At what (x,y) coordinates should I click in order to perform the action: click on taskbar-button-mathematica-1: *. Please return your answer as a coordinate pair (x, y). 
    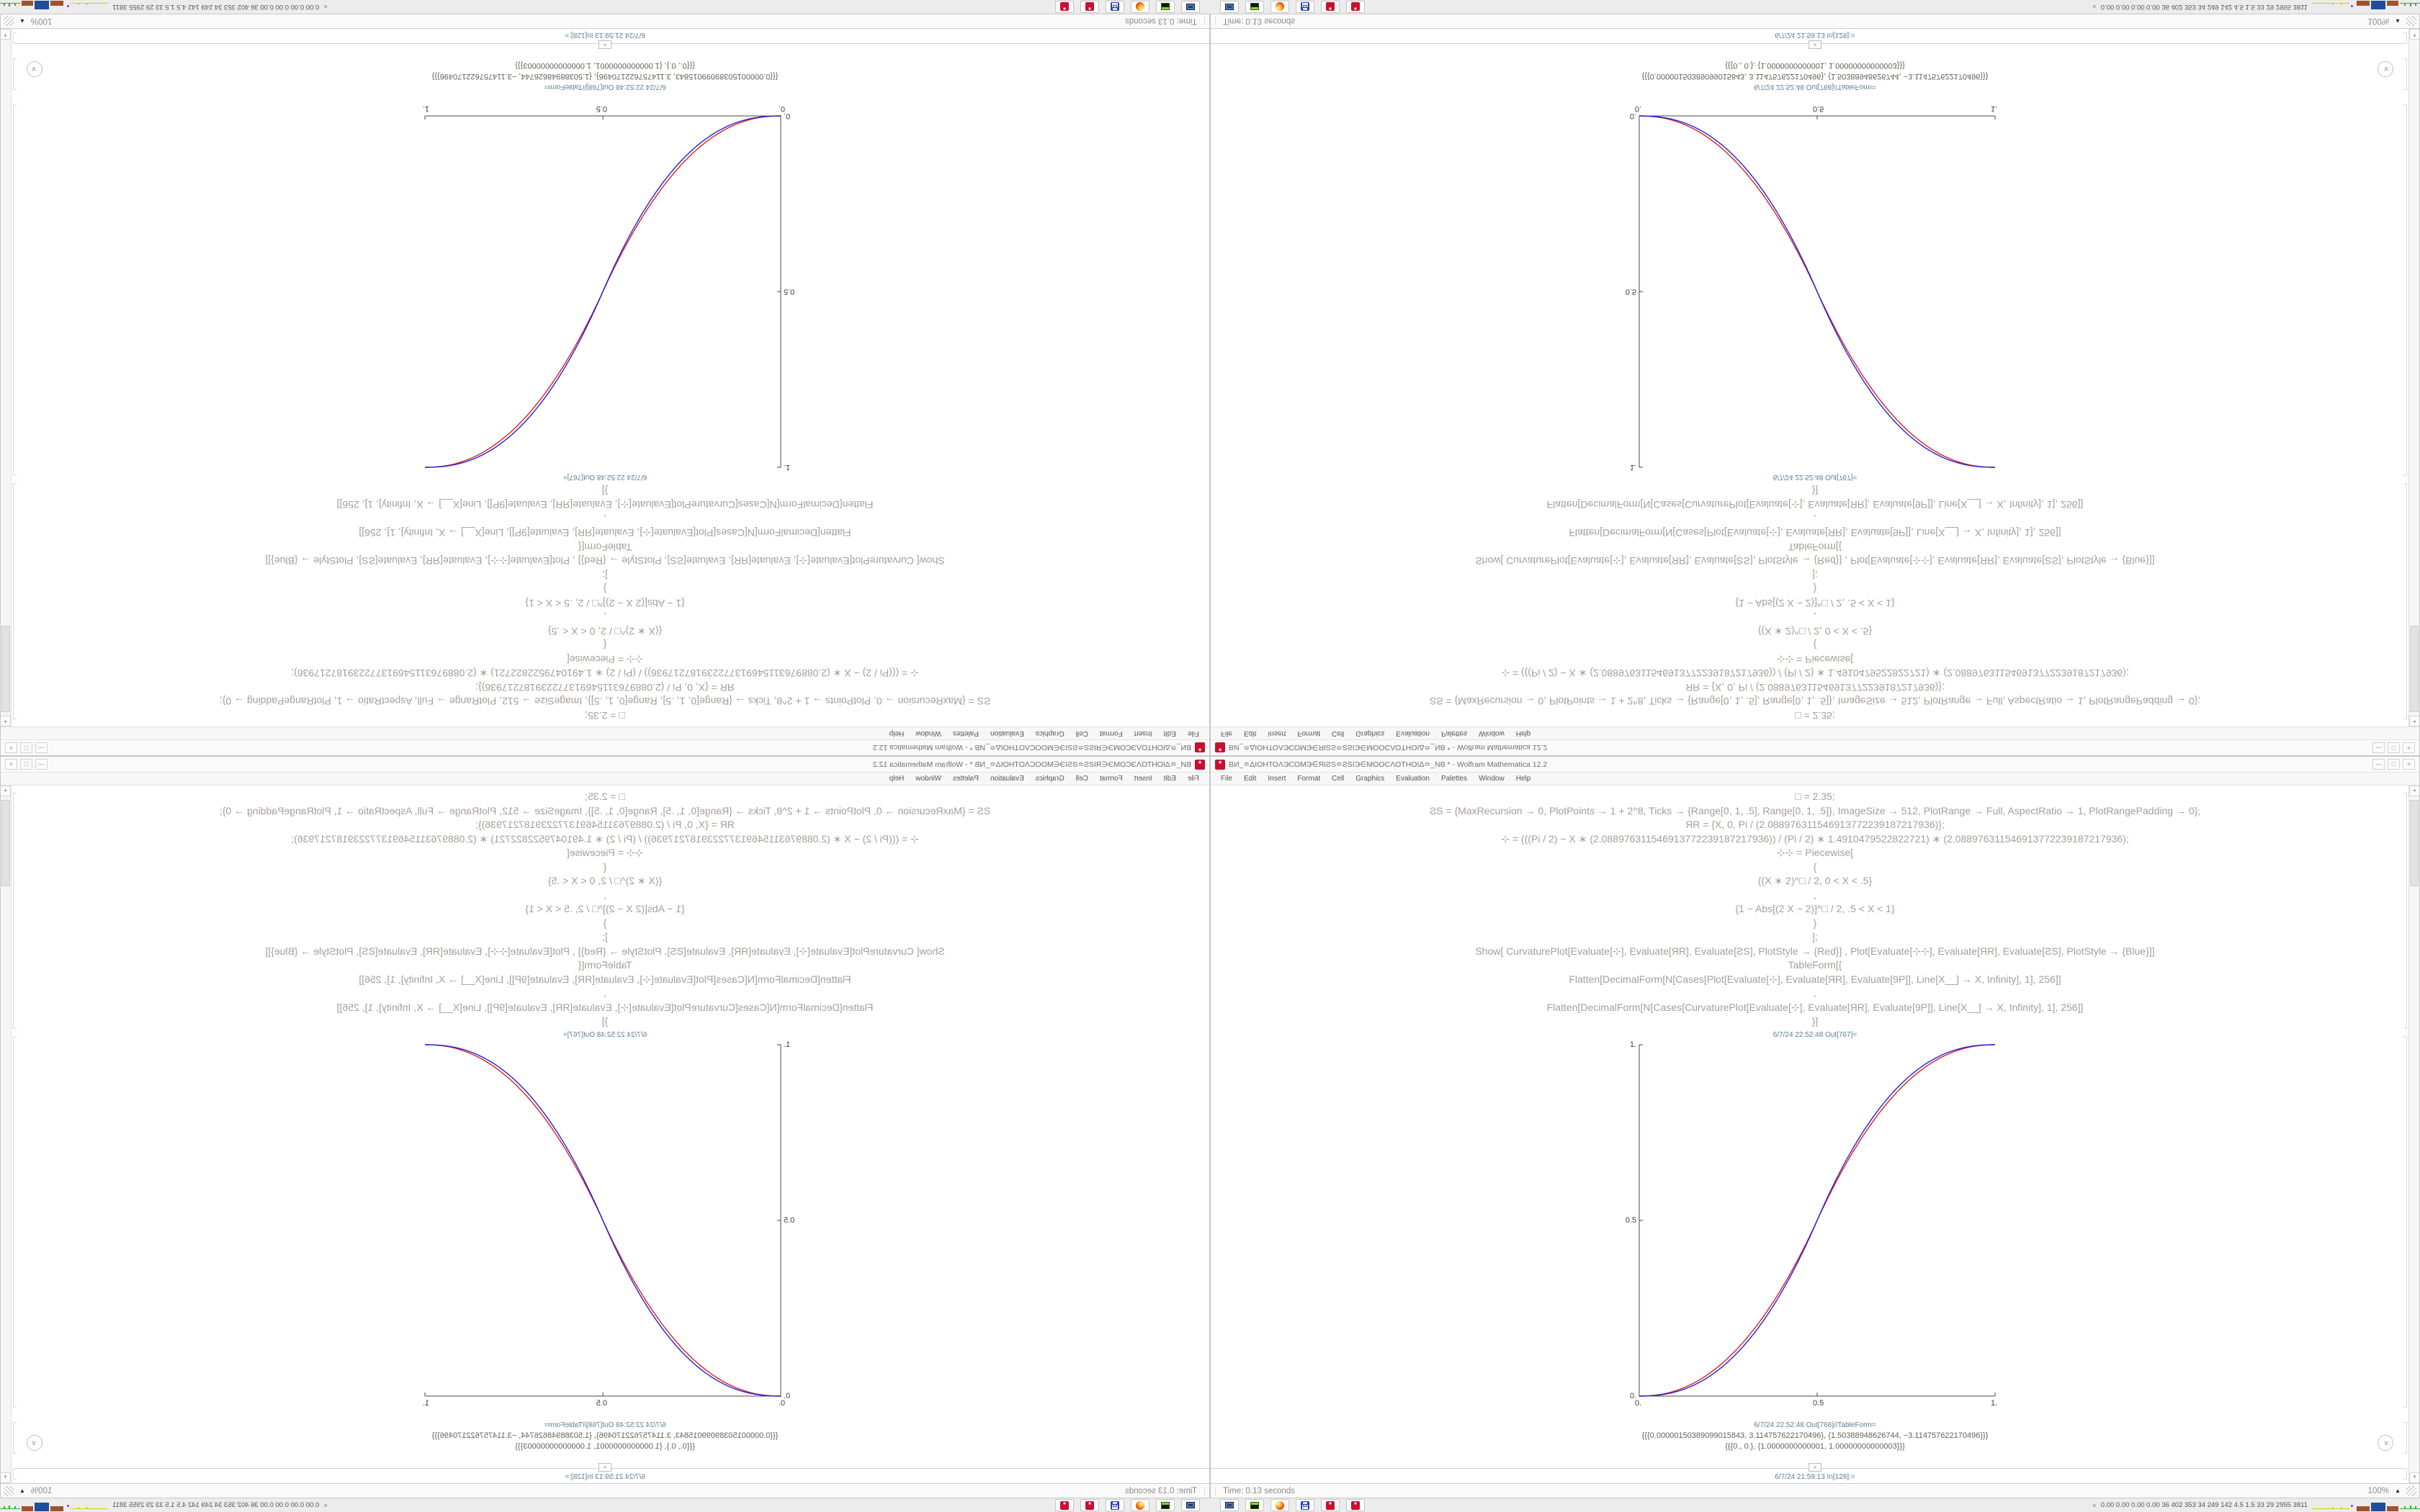
    Looking at the image, I should click on (1089, 7).